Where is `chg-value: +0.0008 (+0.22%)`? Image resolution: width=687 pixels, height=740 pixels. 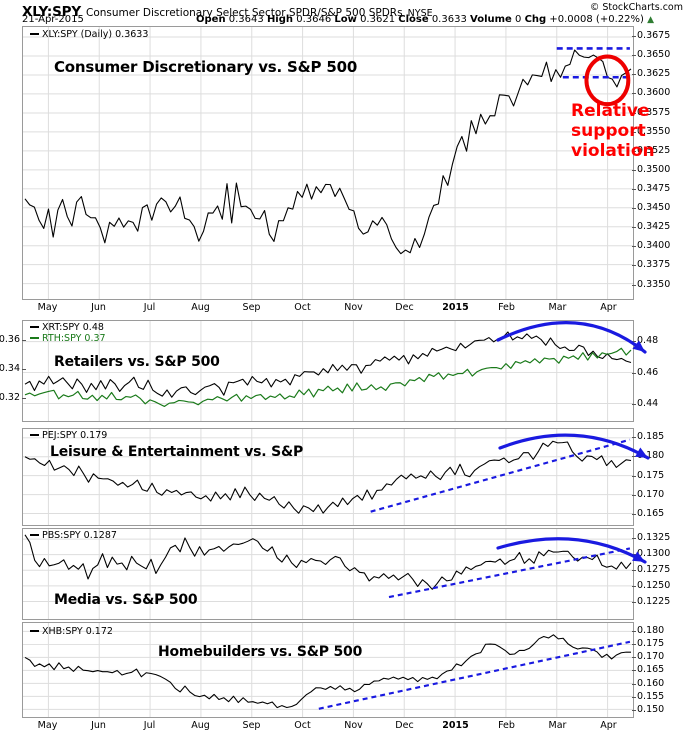
chg-value: +0.0008 (+0.22%) is located at coordinates (596, 19).